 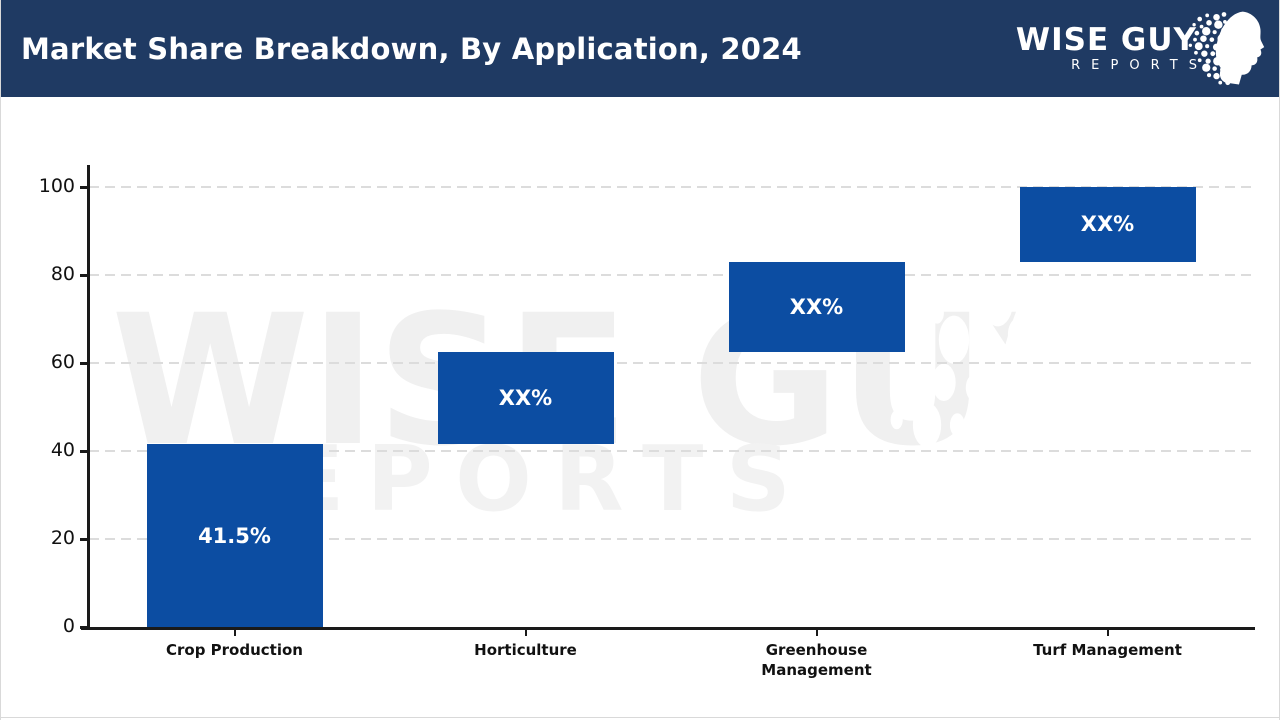 I want to click on category-label: Greenhouse Management, so click(x=816, y=660).